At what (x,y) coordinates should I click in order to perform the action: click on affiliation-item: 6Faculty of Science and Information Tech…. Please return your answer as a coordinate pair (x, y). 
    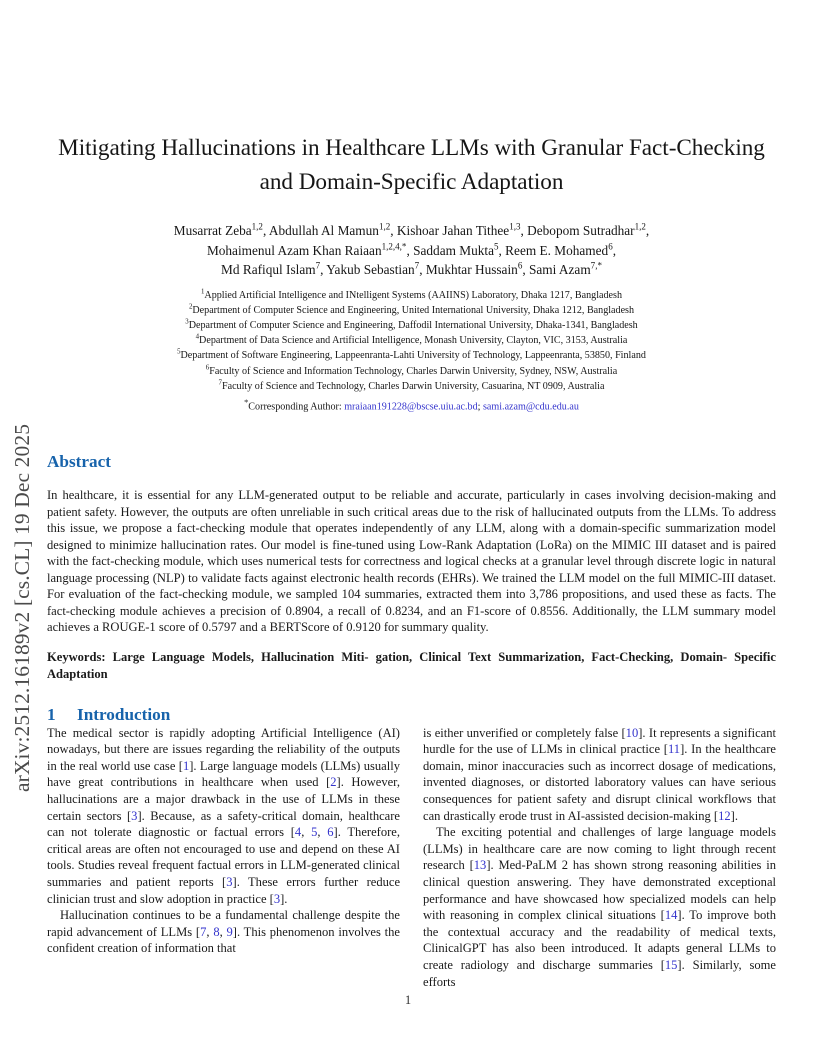
    Looking at the image, I should click on (411, 371).